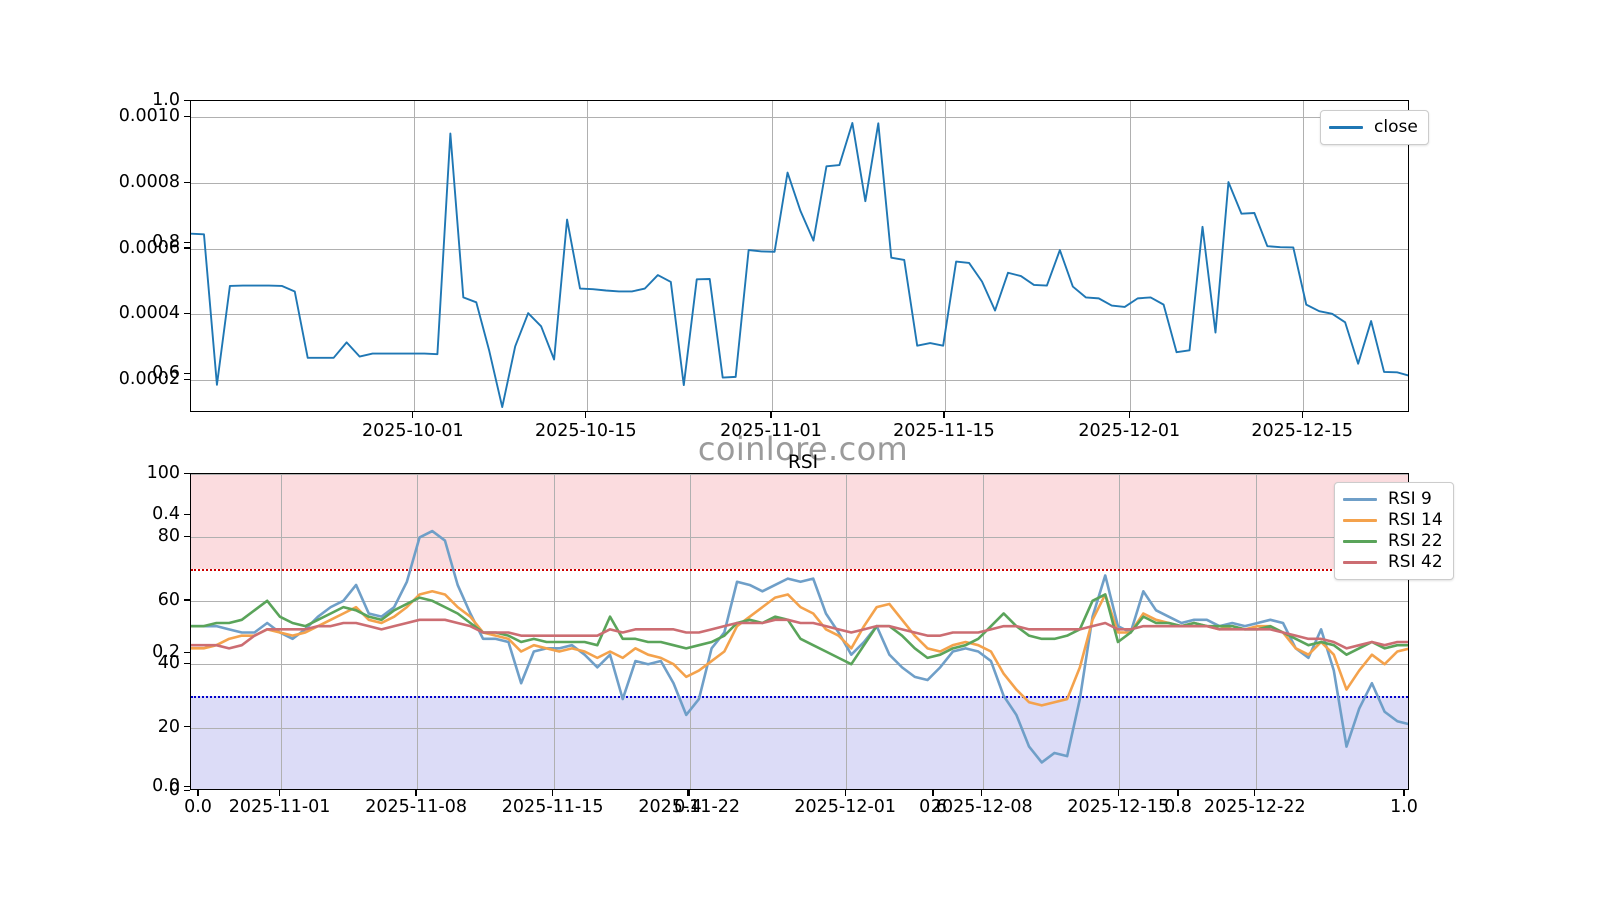 The image size is (1600, 900). What do you see at coordinates (166, 652) in the screenshot?
I see `y-axis-overlay-tick-label: 0.2` at bounding box center [166, 652].